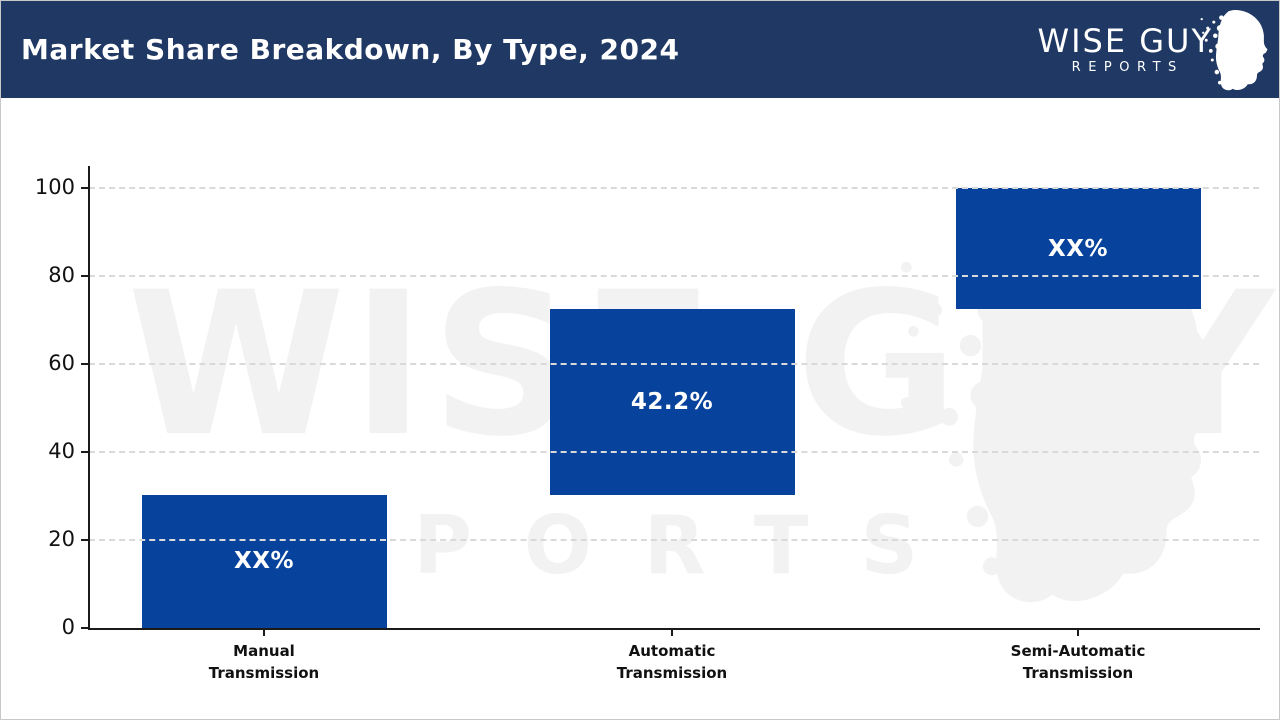  What do you see at coordinates (68, 627) in the screenshot?
I see `y-tick-label: 0` at bounding box center [68, 627].